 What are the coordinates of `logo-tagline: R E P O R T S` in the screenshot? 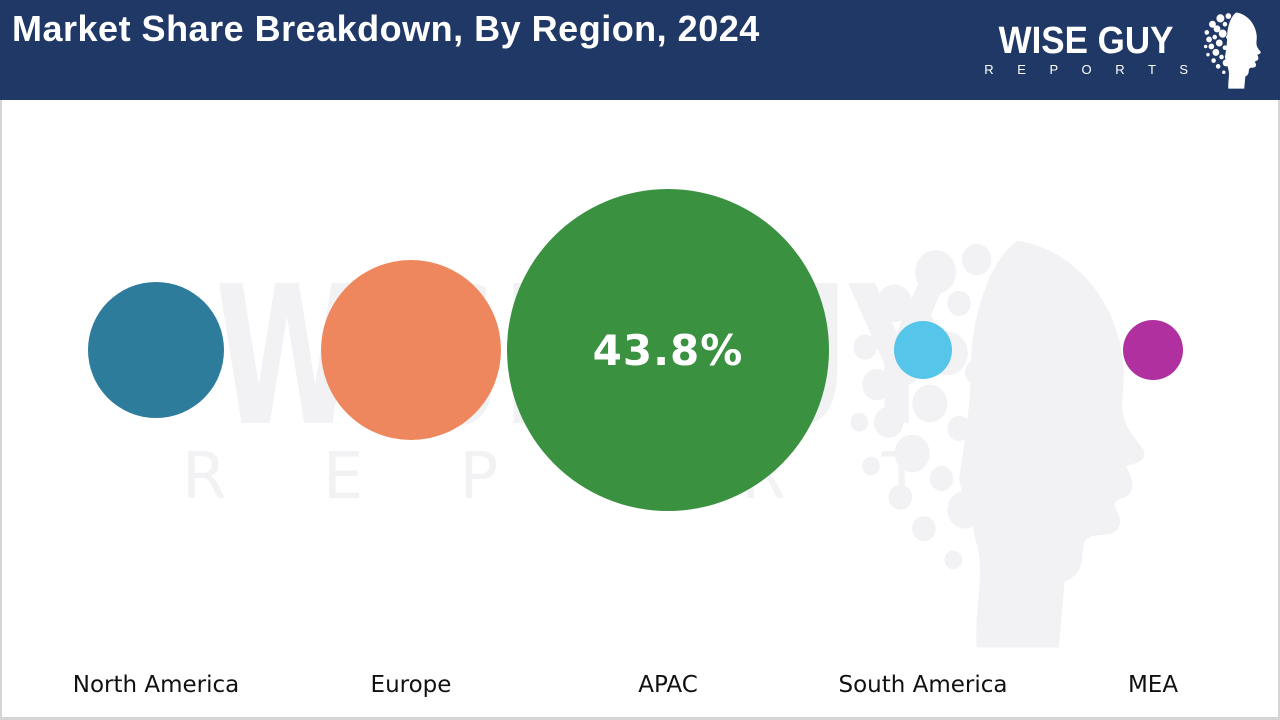 It's located at (1091, 70).